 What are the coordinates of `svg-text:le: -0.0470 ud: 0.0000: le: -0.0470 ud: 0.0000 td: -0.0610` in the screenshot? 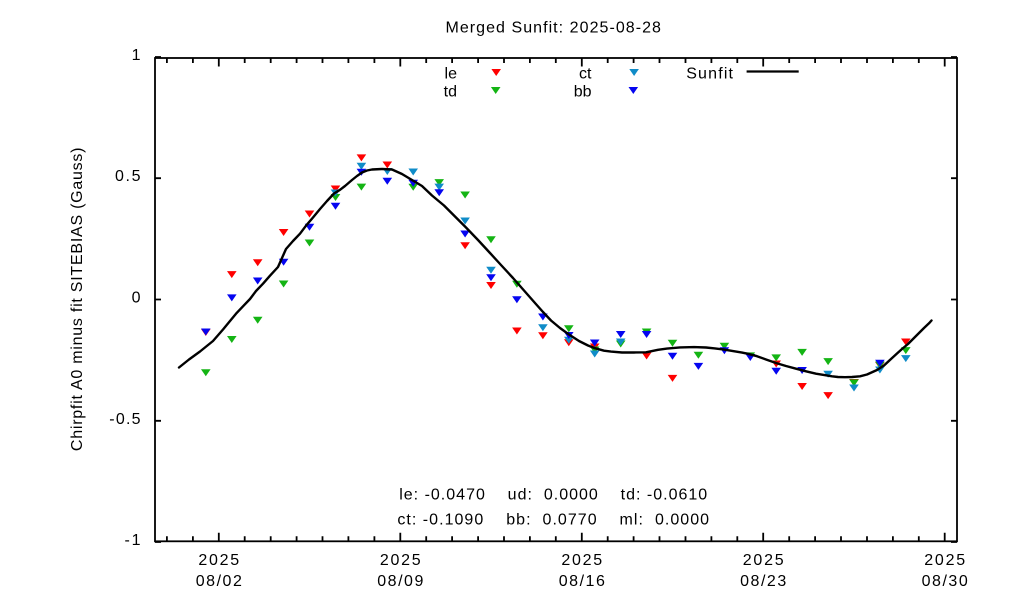 It's located at (553, 494).